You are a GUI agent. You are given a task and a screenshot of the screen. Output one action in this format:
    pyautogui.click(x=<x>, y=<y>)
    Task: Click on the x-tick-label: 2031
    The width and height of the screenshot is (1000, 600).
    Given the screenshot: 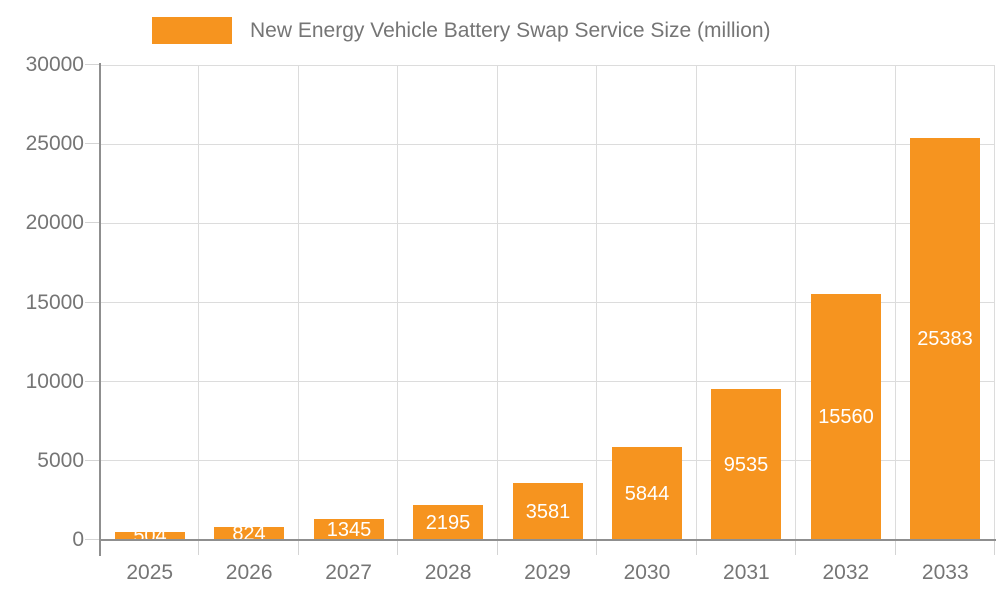 What is the action you would take?
    pyautogui.click(x=746, y=572)
    